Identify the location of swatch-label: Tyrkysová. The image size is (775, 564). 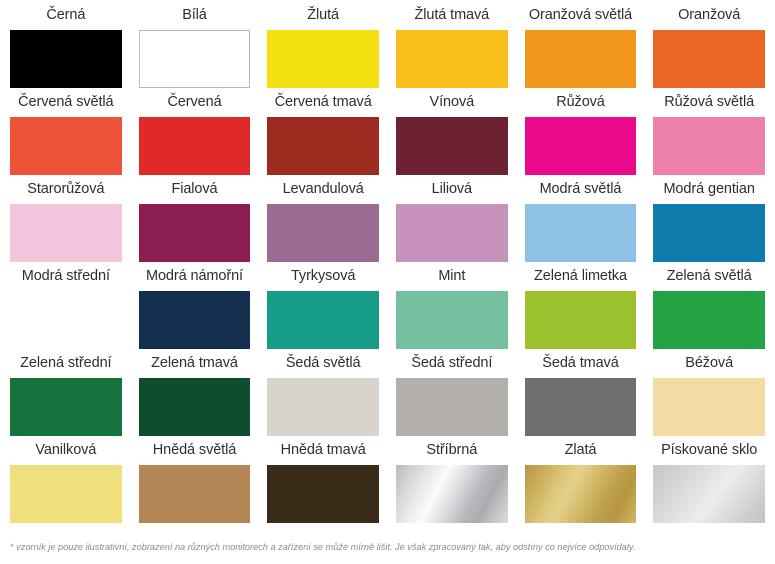
(323, 276).